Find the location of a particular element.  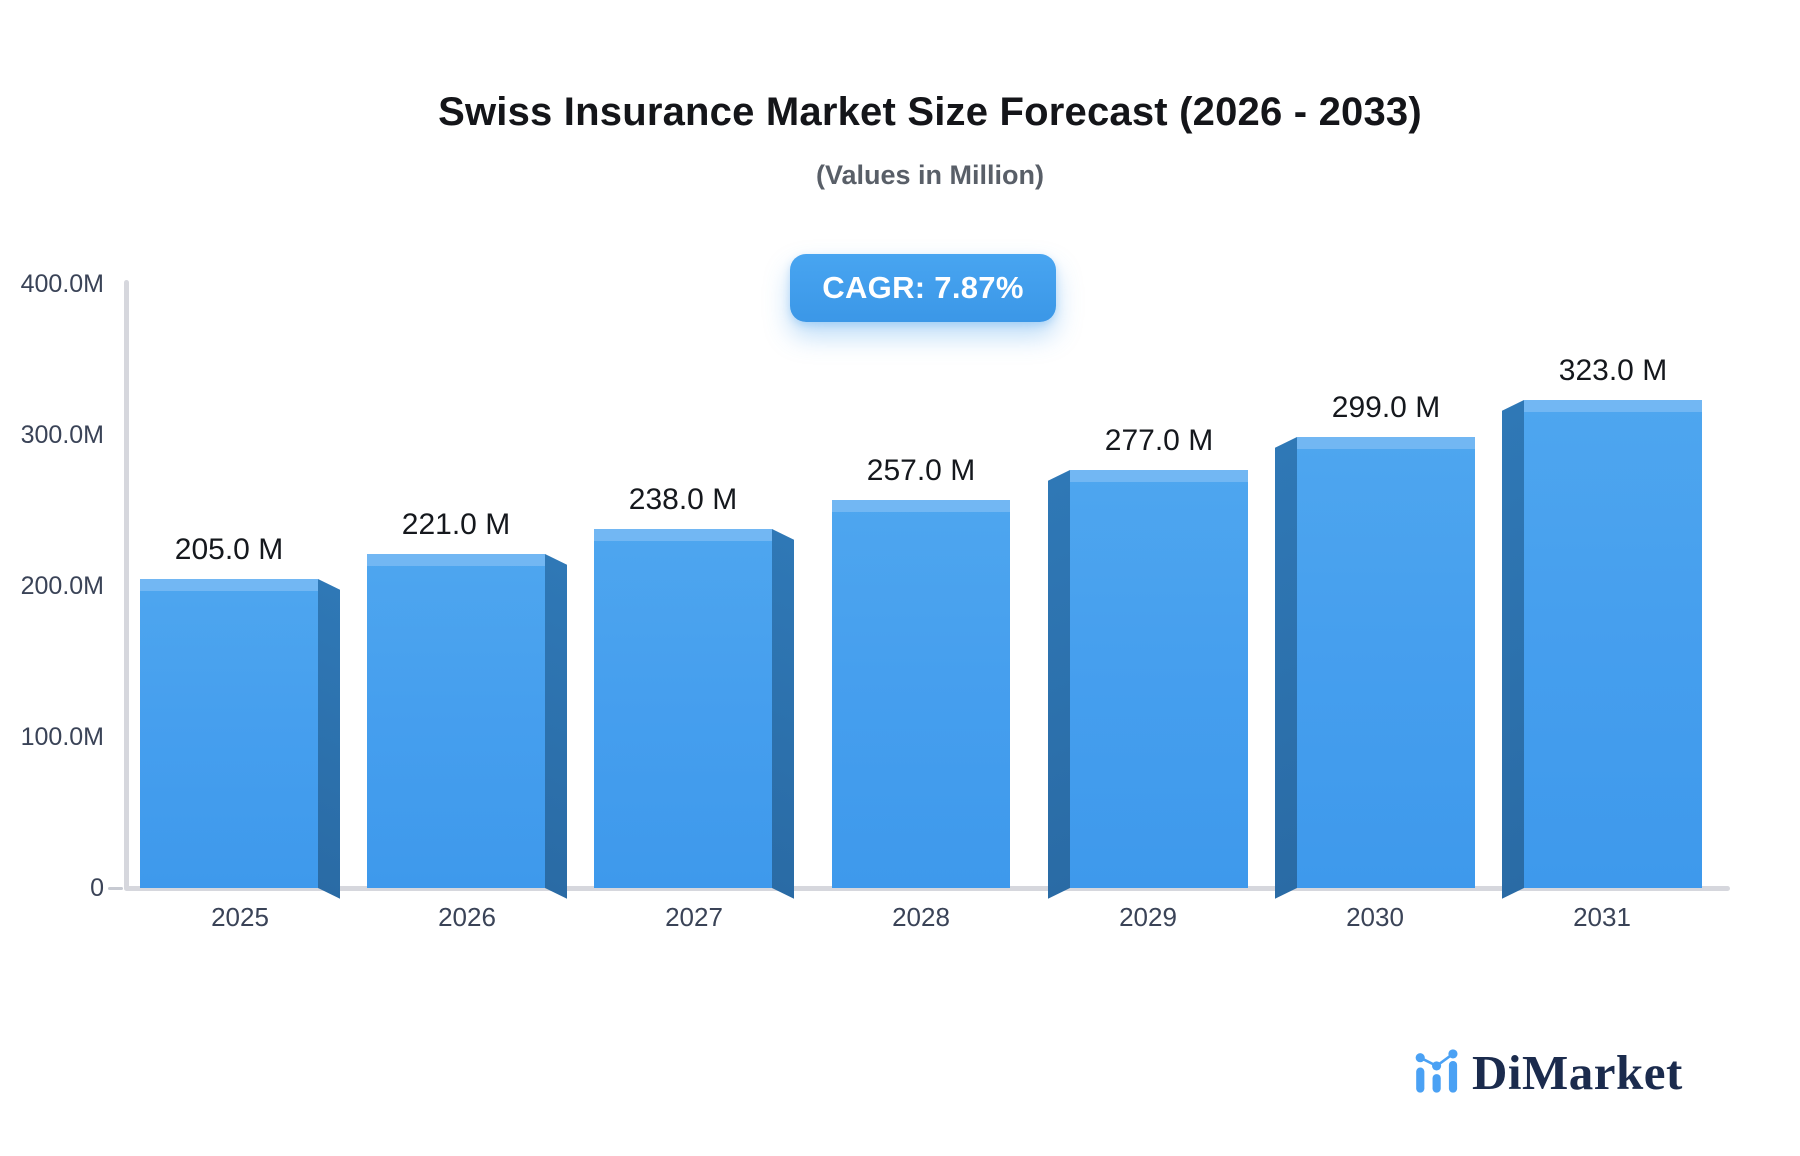

x-axis-label-2029: 2029 is located at coordinates (1148, 917).